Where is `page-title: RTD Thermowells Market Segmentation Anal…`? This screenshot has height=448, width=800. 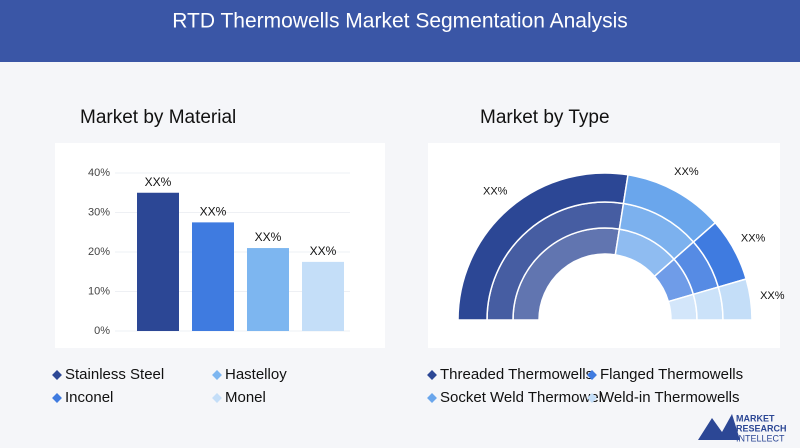 page-title: RTD Thermowells Market Segmentation Anal… is located at coordinates (400, 21).